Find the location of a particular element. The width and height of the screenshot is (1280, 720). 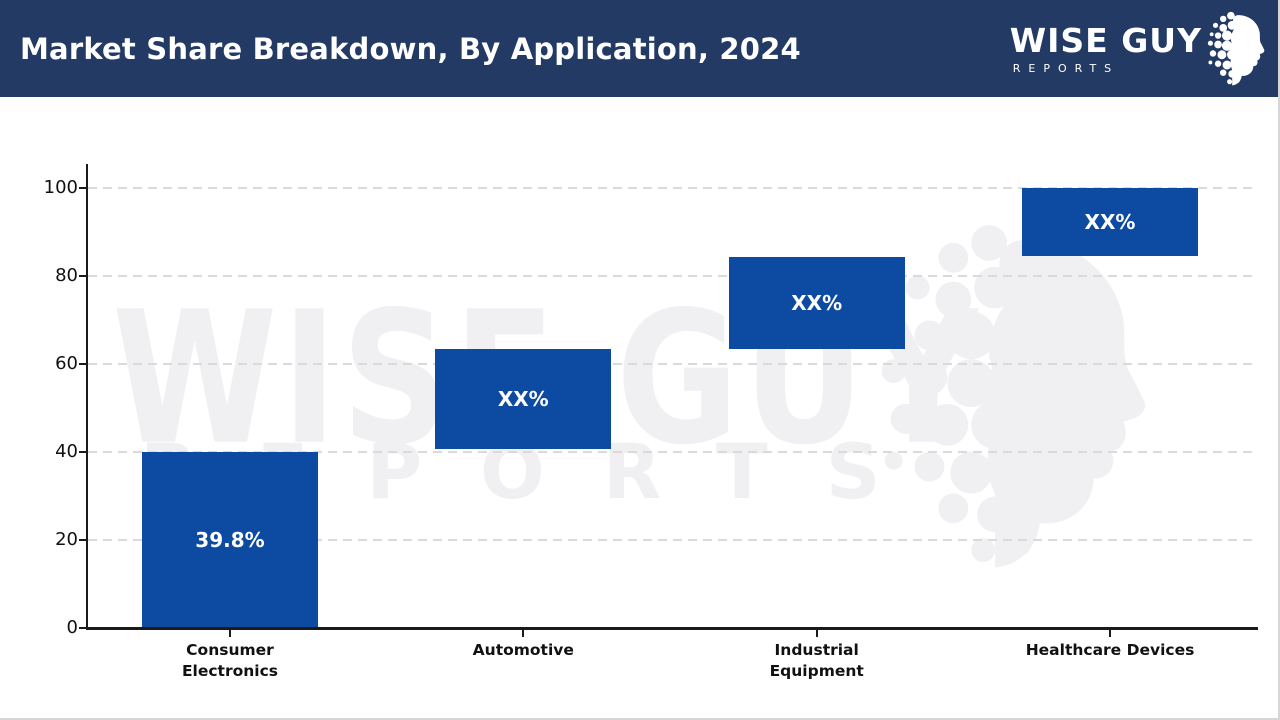

y-tick-label-40: 40 is located at coordinates (66, 451).